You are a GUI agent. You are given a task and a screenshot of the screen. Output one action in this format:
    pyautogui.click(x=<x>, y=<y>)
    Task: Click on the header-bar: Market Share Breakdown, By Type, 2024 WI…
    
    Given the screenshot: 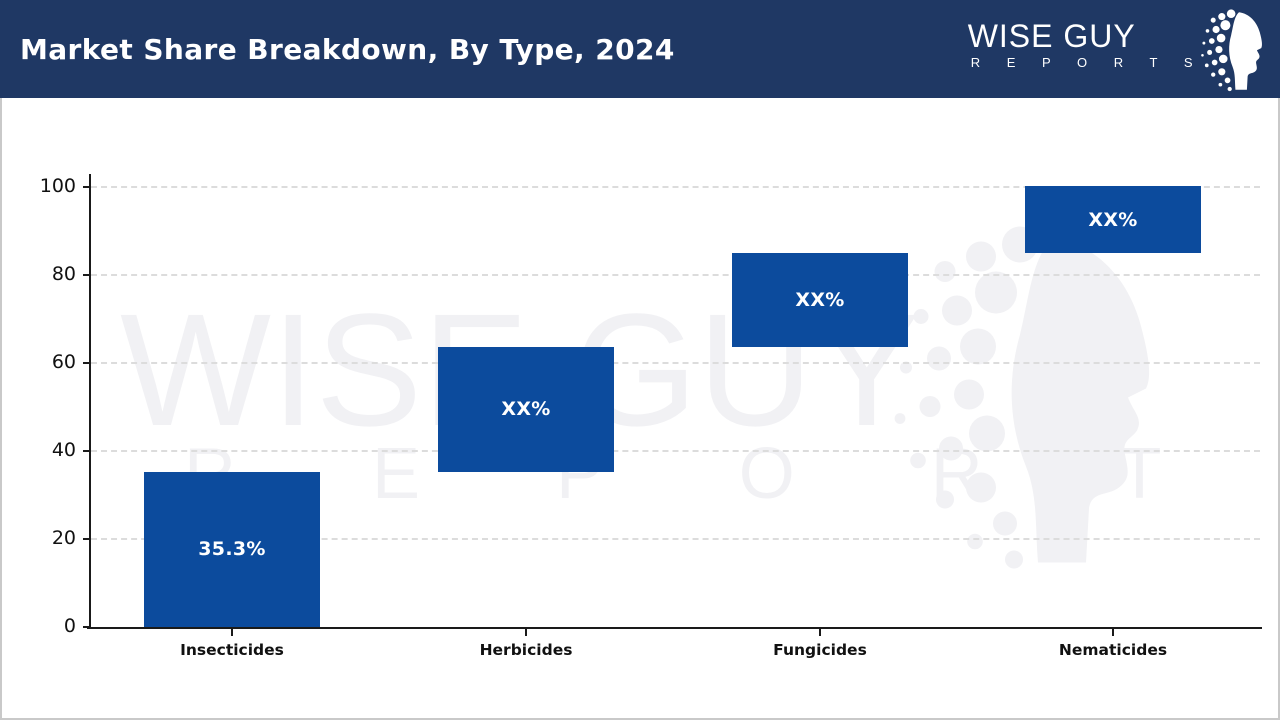 What is the action you would take?
    pyautogui.click(x=640, y=49)
    